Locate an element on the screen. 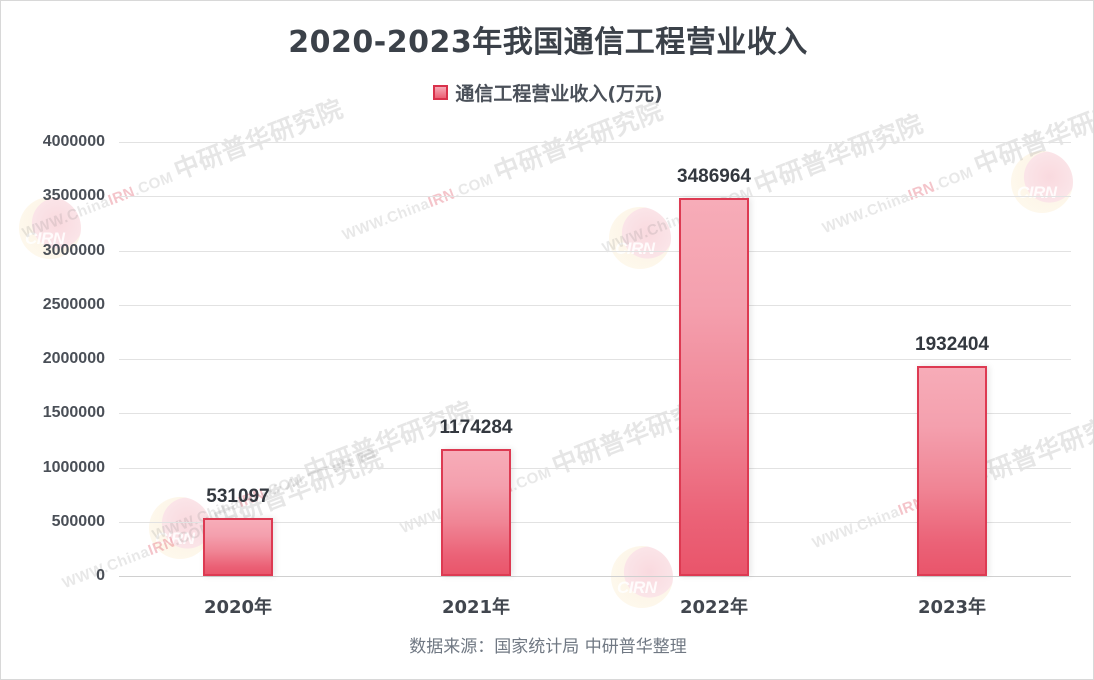 This screenshot has height=680, width=1094. chart-title: 2020-2023年我国通信工程营业收入 is located at coordinates (548, 42).